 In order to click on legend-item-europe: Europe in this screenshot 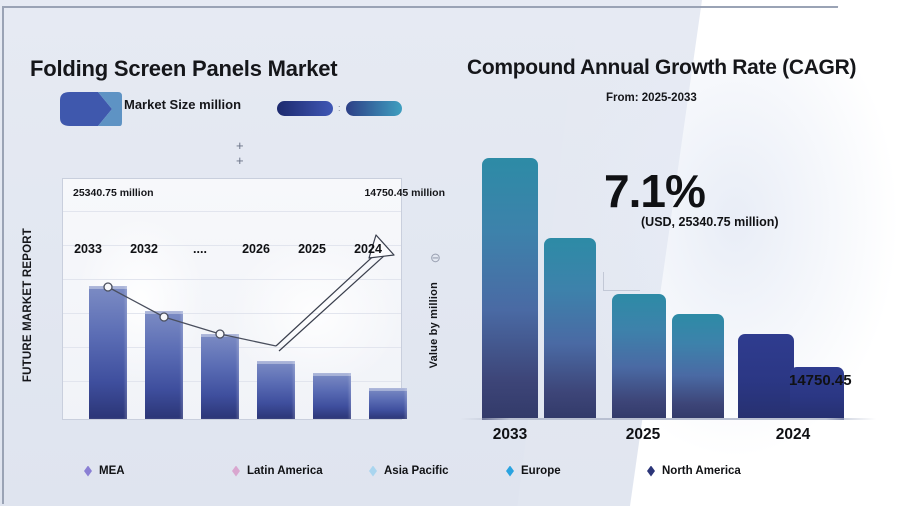, I will do `click(576, 471)`.